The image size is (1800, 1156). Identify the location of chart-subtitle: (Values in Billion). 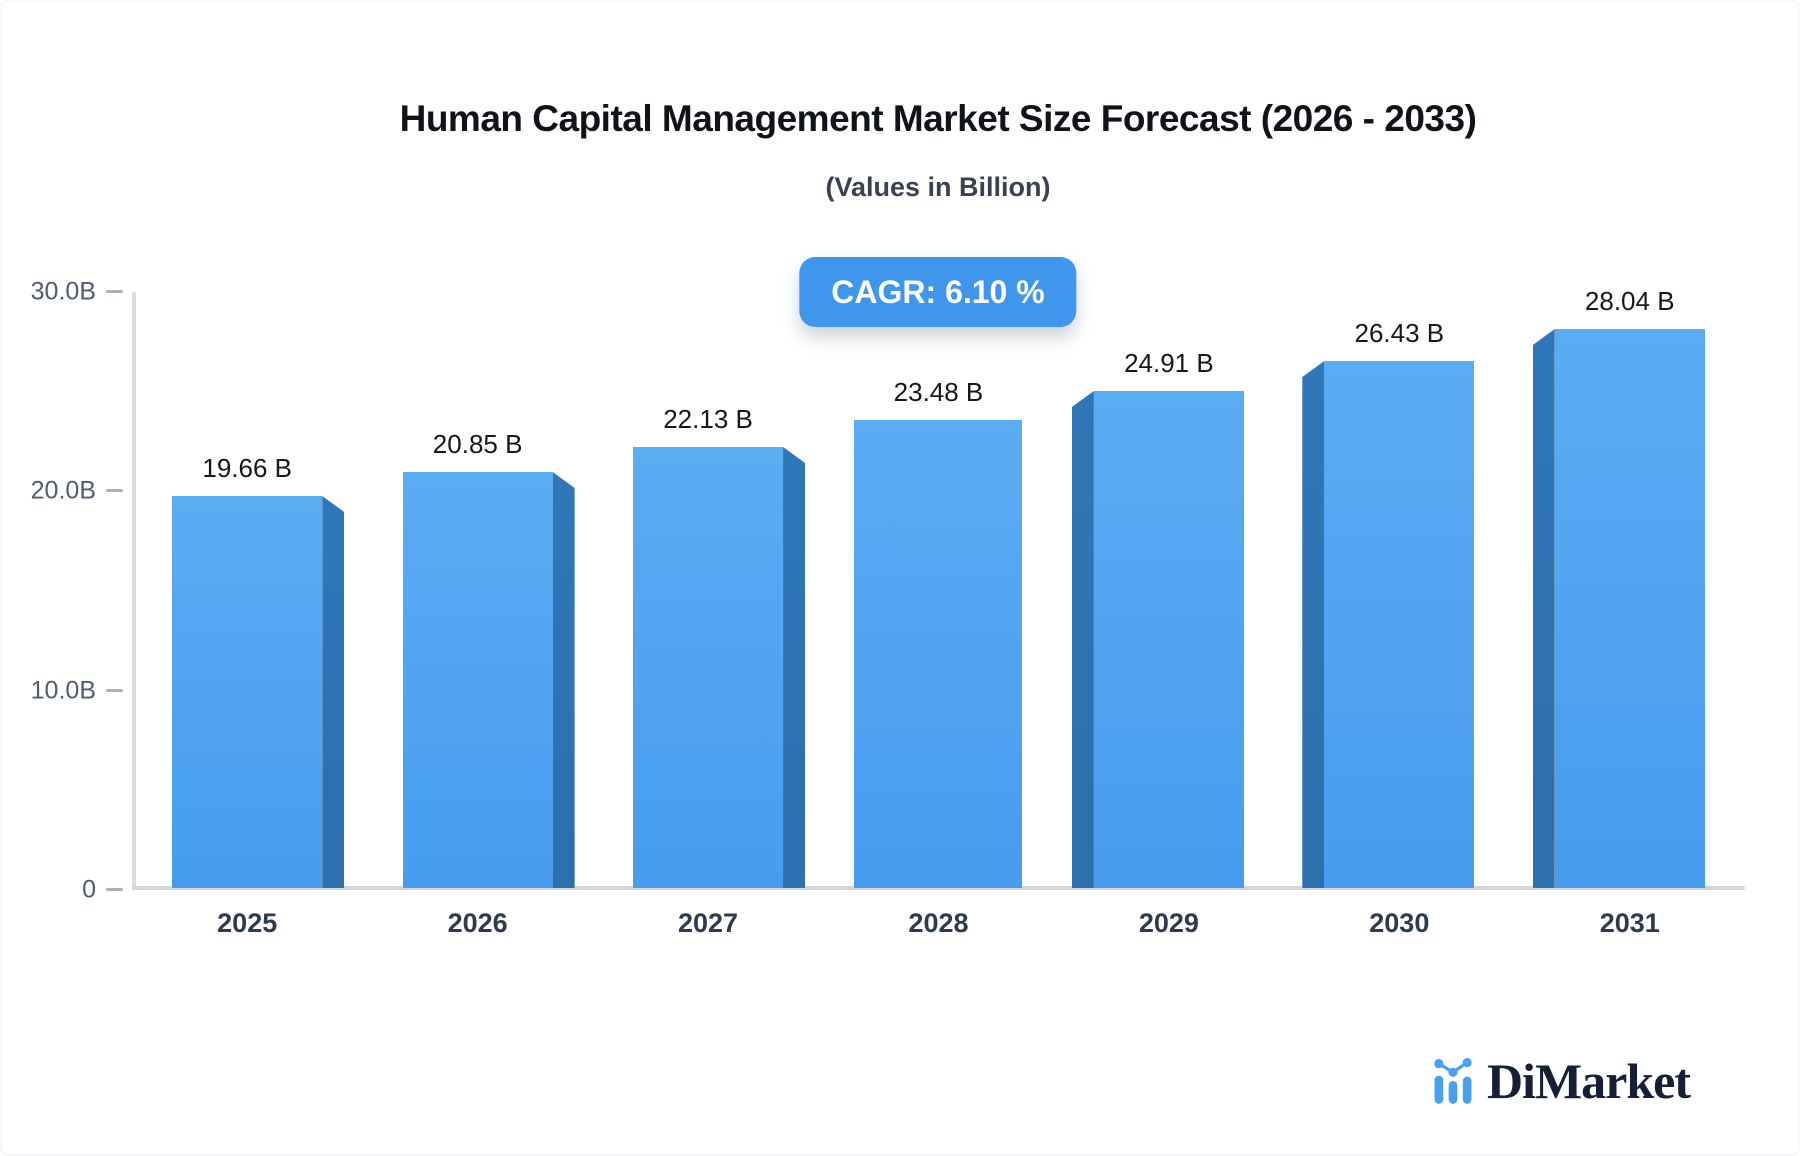
(938, 187).